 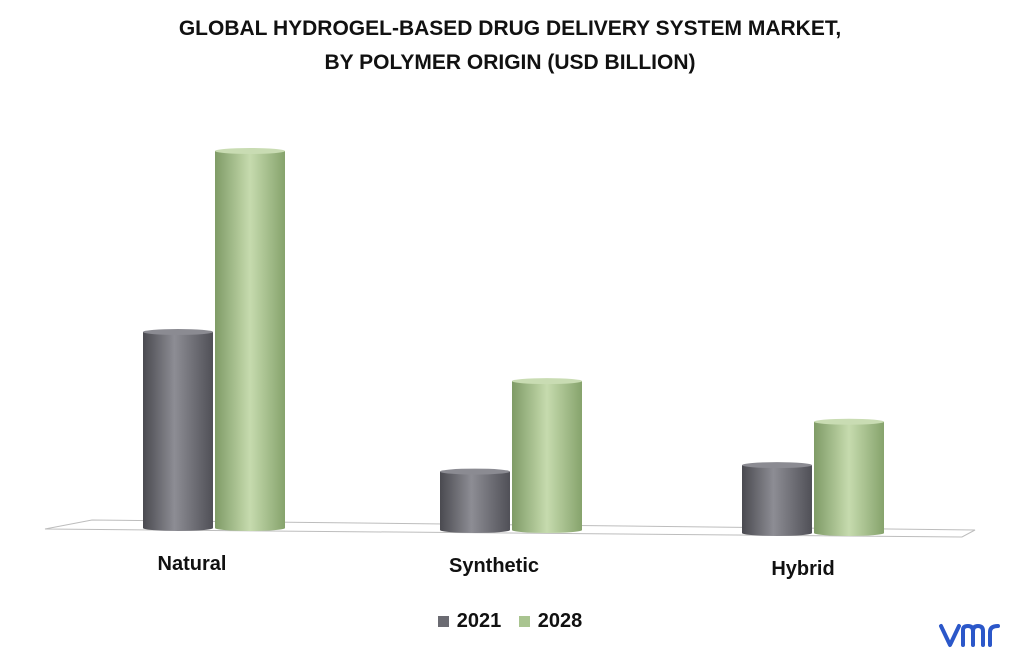 What do you see at coordinates (547, 455) in the screenshot?
I see `bar-synthetic-2028` at bounding box center [547, 455].